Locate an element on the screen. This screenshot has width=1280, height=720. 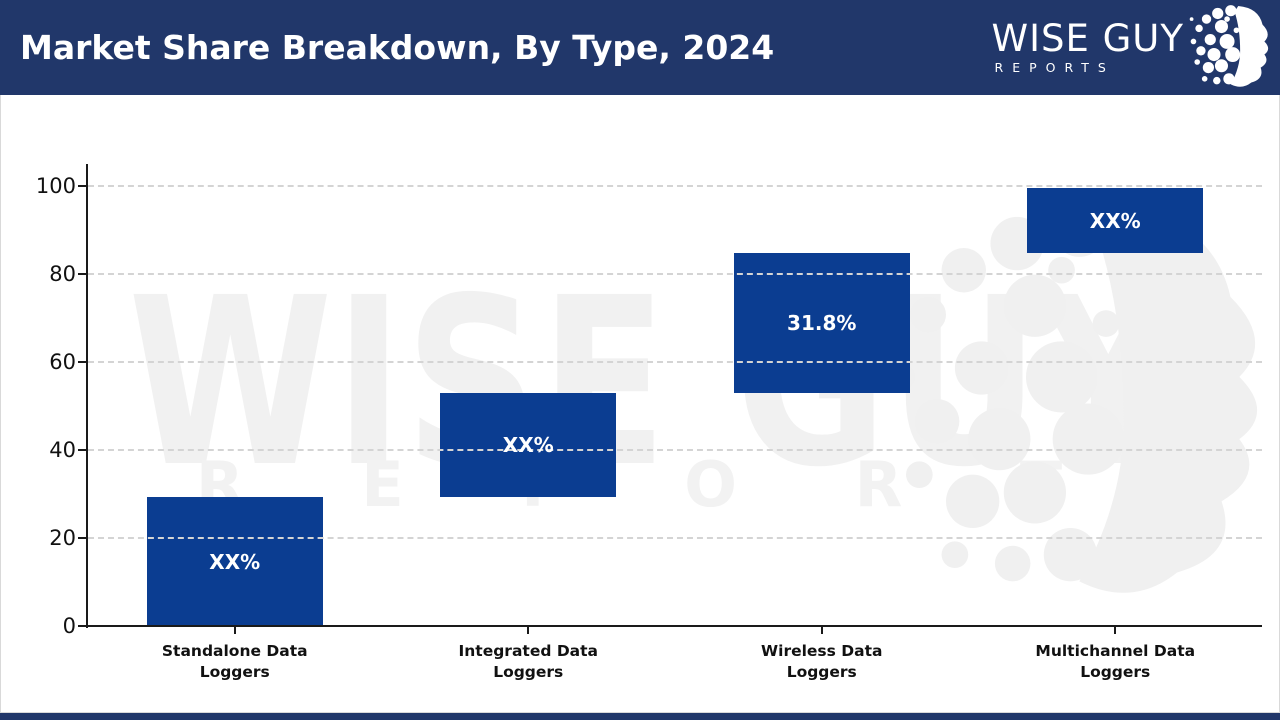
y-axis-spine is located at coordinates (87, 396).